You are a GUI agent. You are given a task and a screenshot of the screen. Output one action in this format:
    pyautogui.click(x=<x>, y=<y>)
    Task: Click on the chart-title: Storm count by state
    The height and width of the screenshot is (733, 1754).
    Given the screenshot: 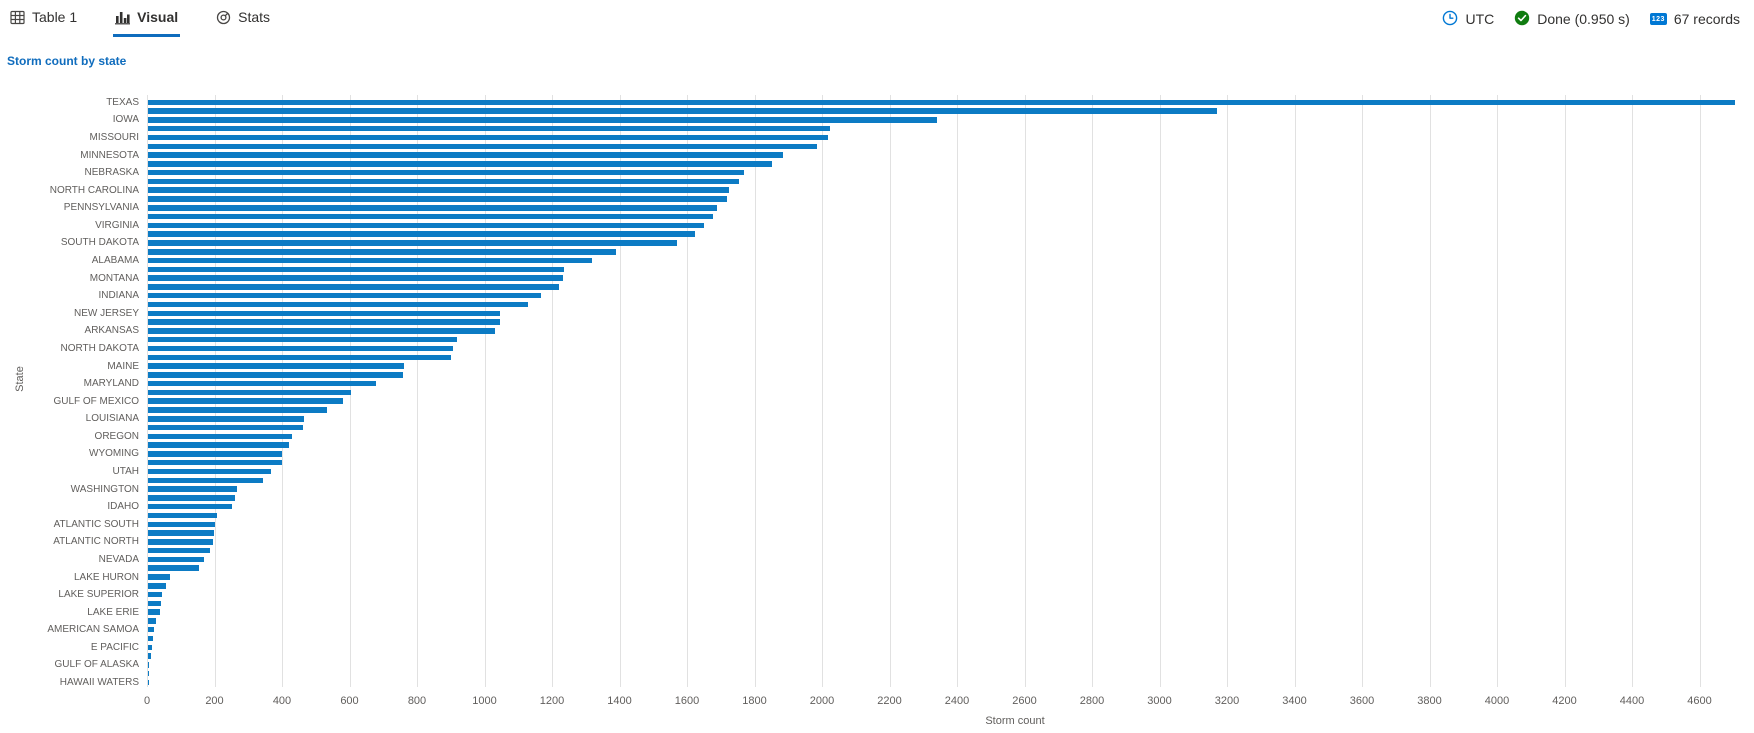 What is the action you would take?
    pyautogui.click(x=67, y=61)
    